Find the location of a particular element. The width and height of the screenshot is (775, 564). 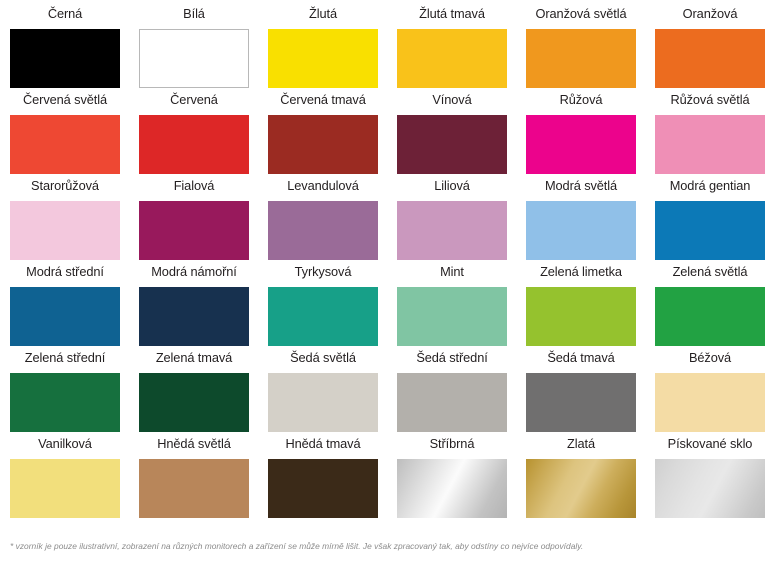

swatch-cell: Hnědá světlá is located at coordinates (194, 476).